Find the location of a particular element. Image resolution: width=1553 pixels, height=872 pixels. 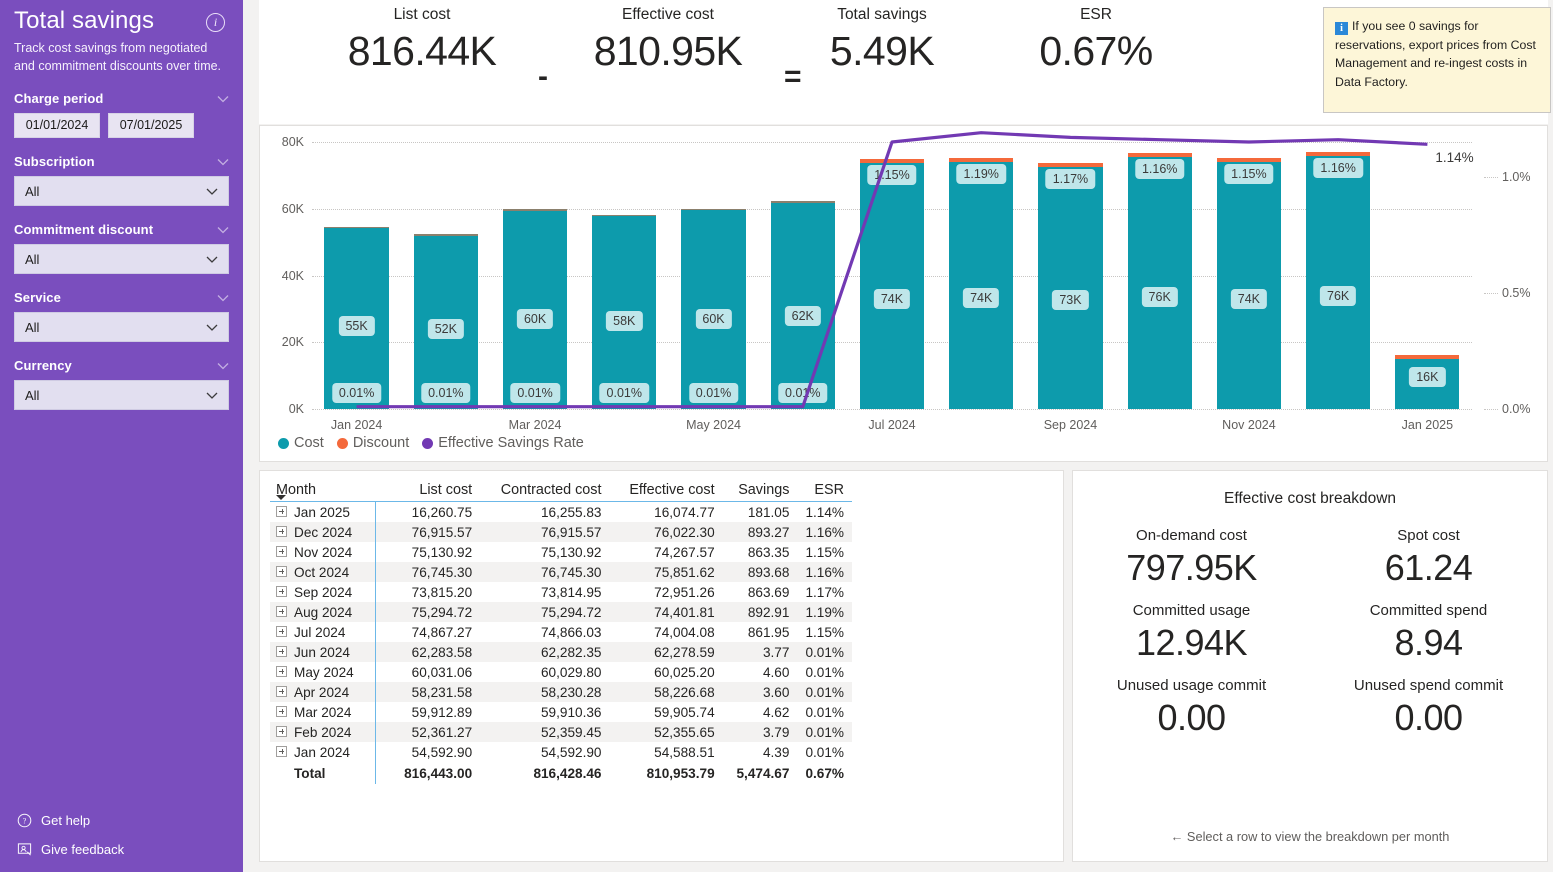

legend-item-effective-savings-rate: Effective Savings Rate is located at coordinates (503, 443).